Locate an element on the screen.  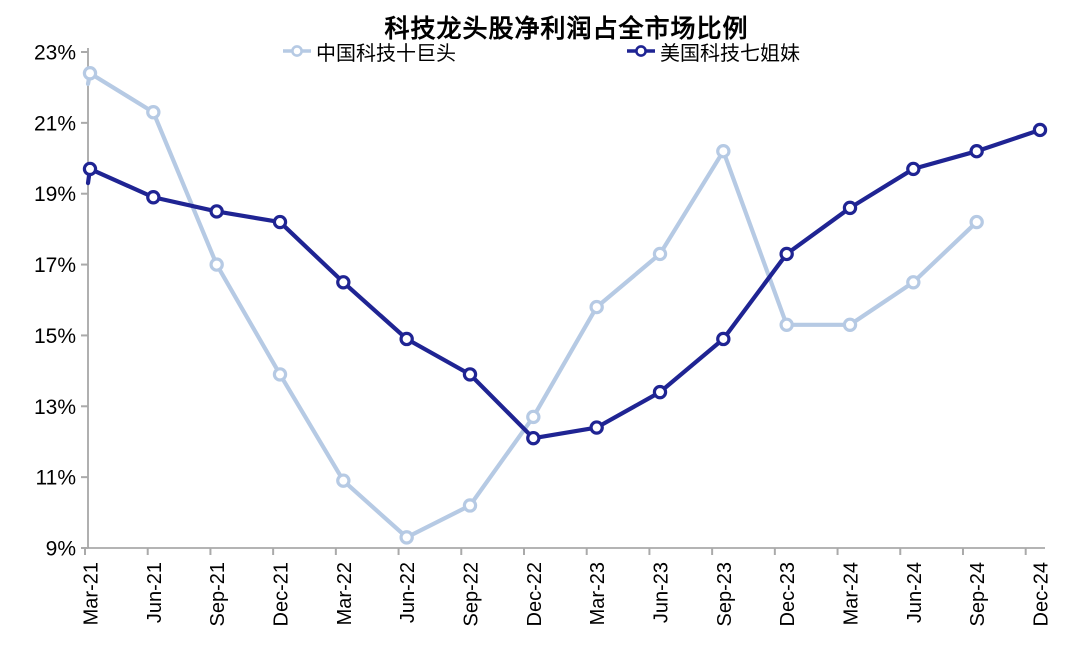
legend-item-2: 美国科技七姐妹 is located at coordinates (713, 52).